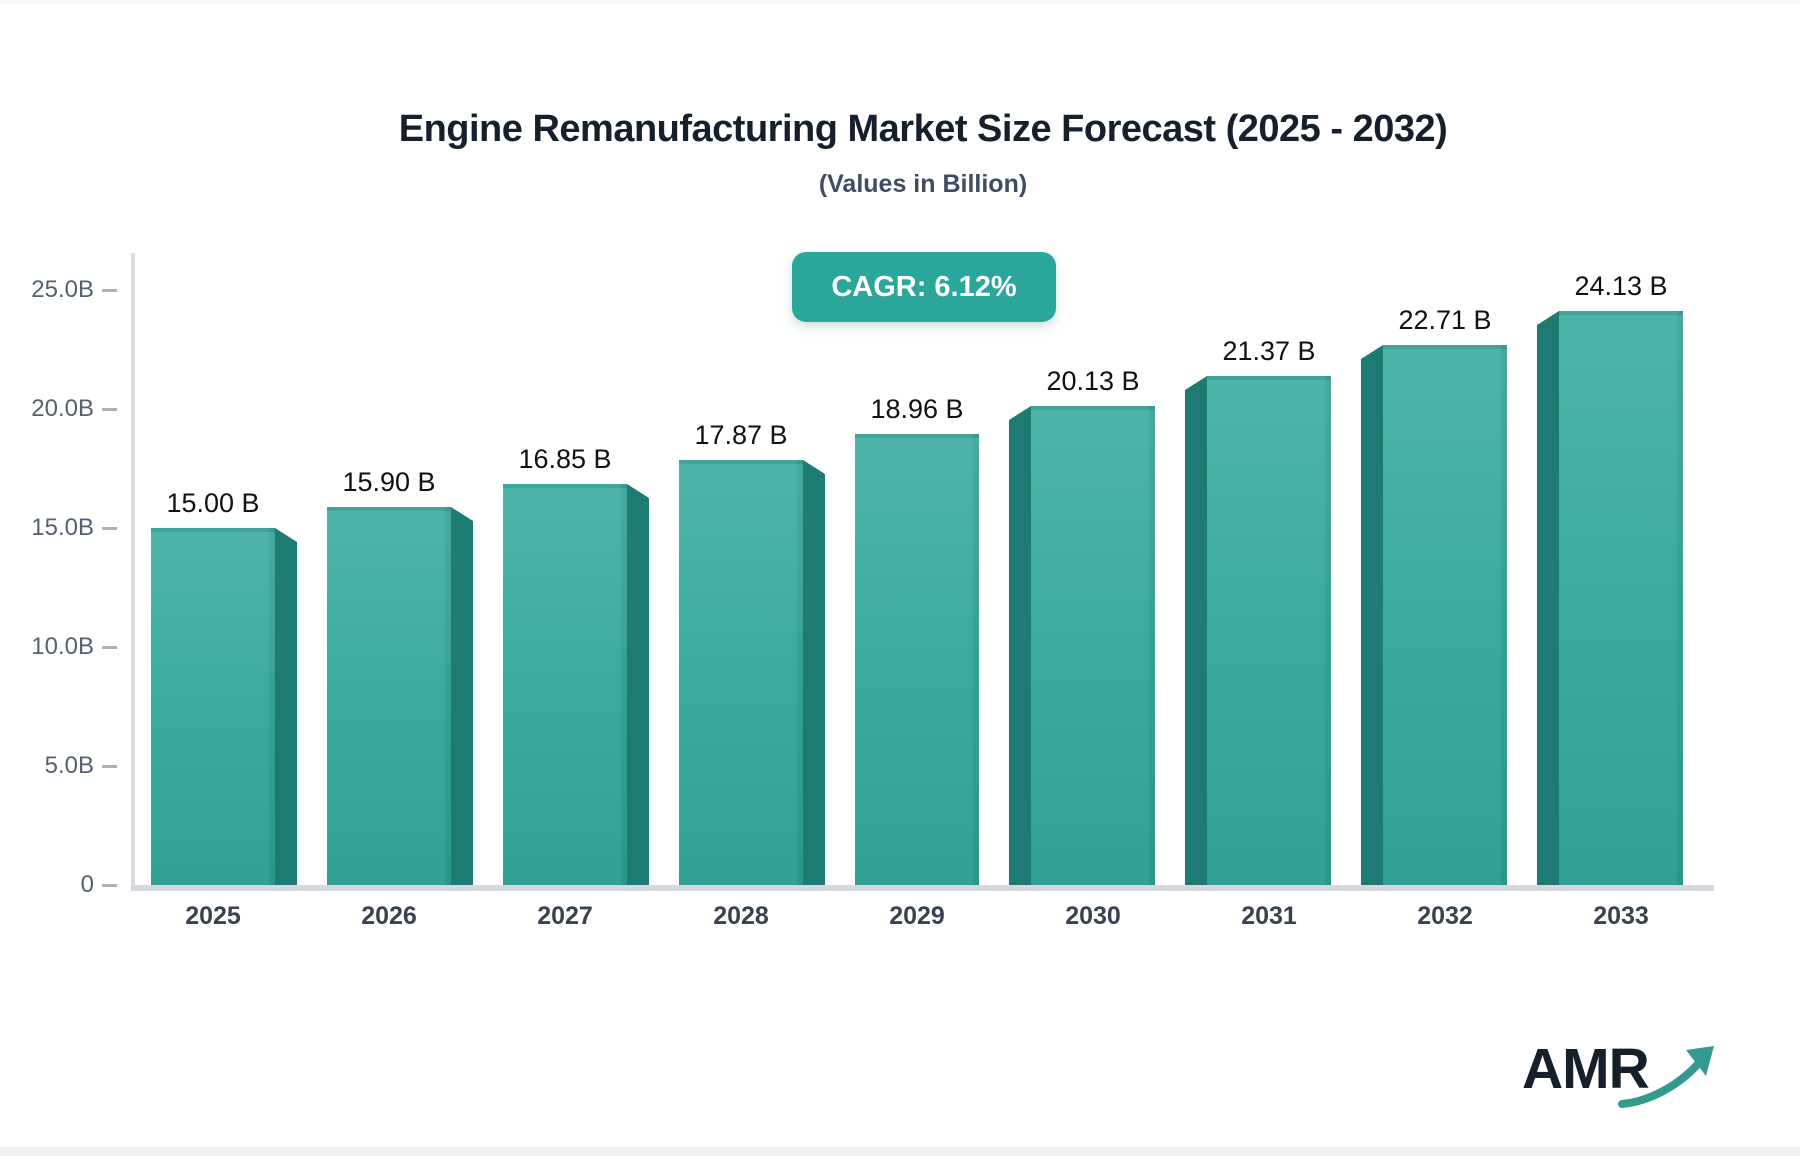 Image resolution: width=1800 pixels, height=1156 pixels. What do you see at coordinates (389, 696) in the screenshot?
I see `bar-2026` at bounding box center [389, 696].